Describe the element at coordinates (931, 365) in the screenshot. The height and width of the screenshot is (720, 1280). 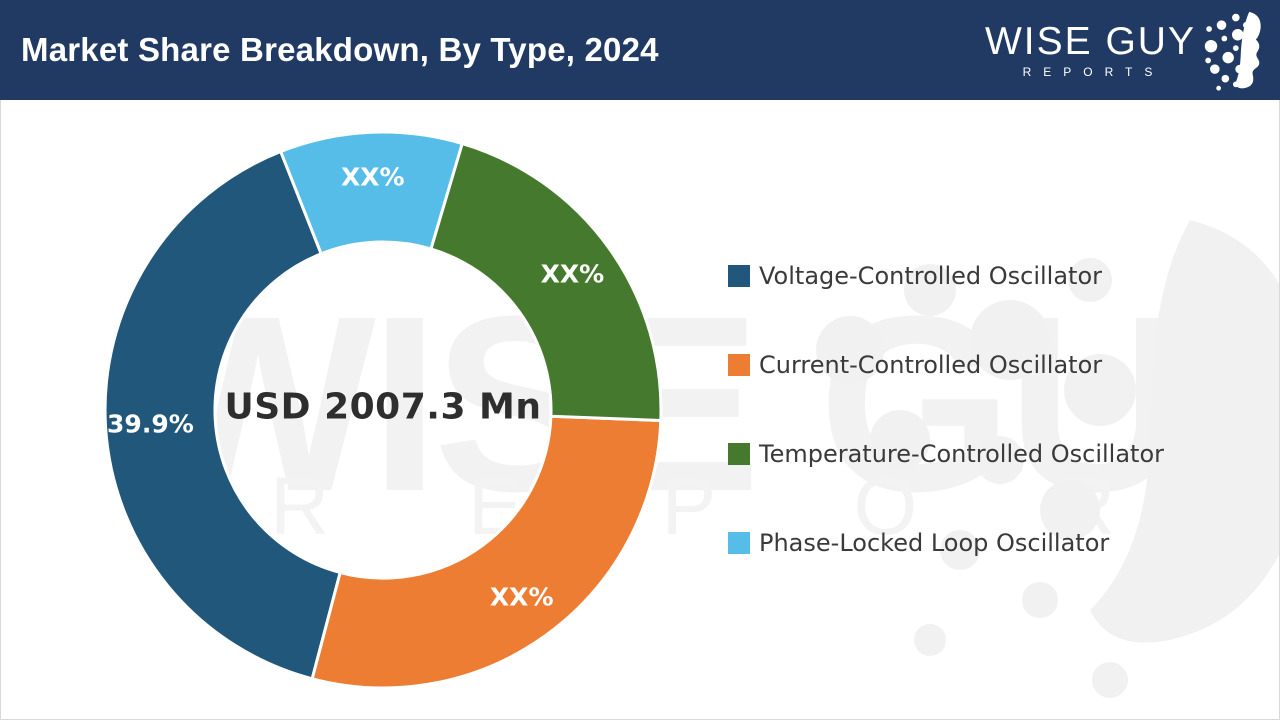
I see `legend-label-current: Current-Controlled Oscillator` at that location.